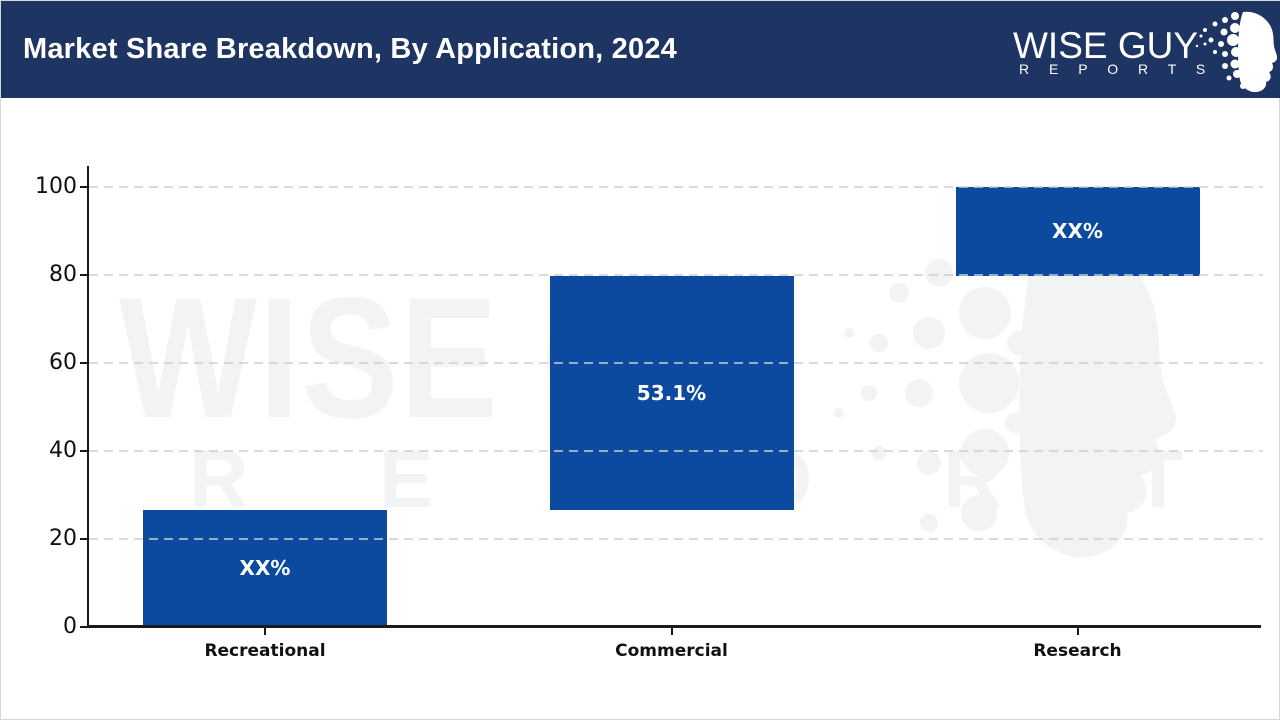 The width and height of the screenshot is (1280, 720). Describe the element at coordinates (674, 626) in the screenshot. I see `x-axis-line` at that location.